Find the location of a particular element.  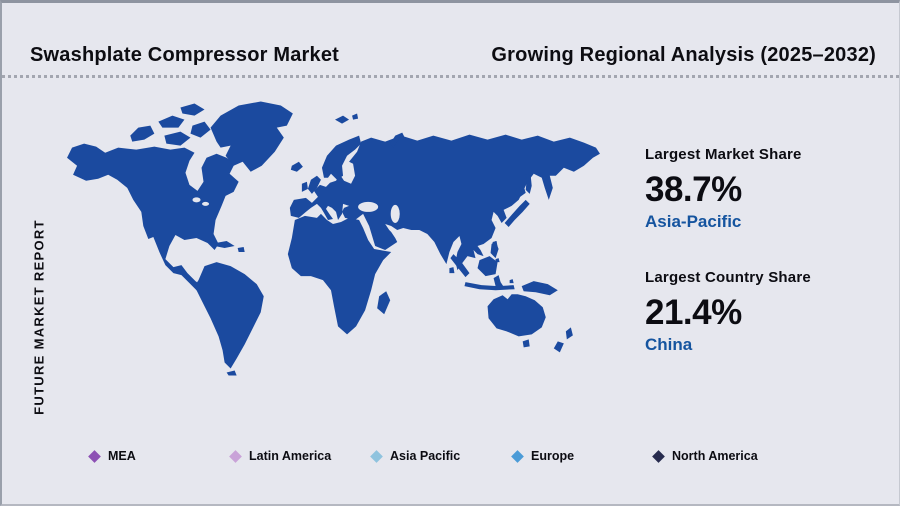

caspian-sea is located at coordinates (395, 213).